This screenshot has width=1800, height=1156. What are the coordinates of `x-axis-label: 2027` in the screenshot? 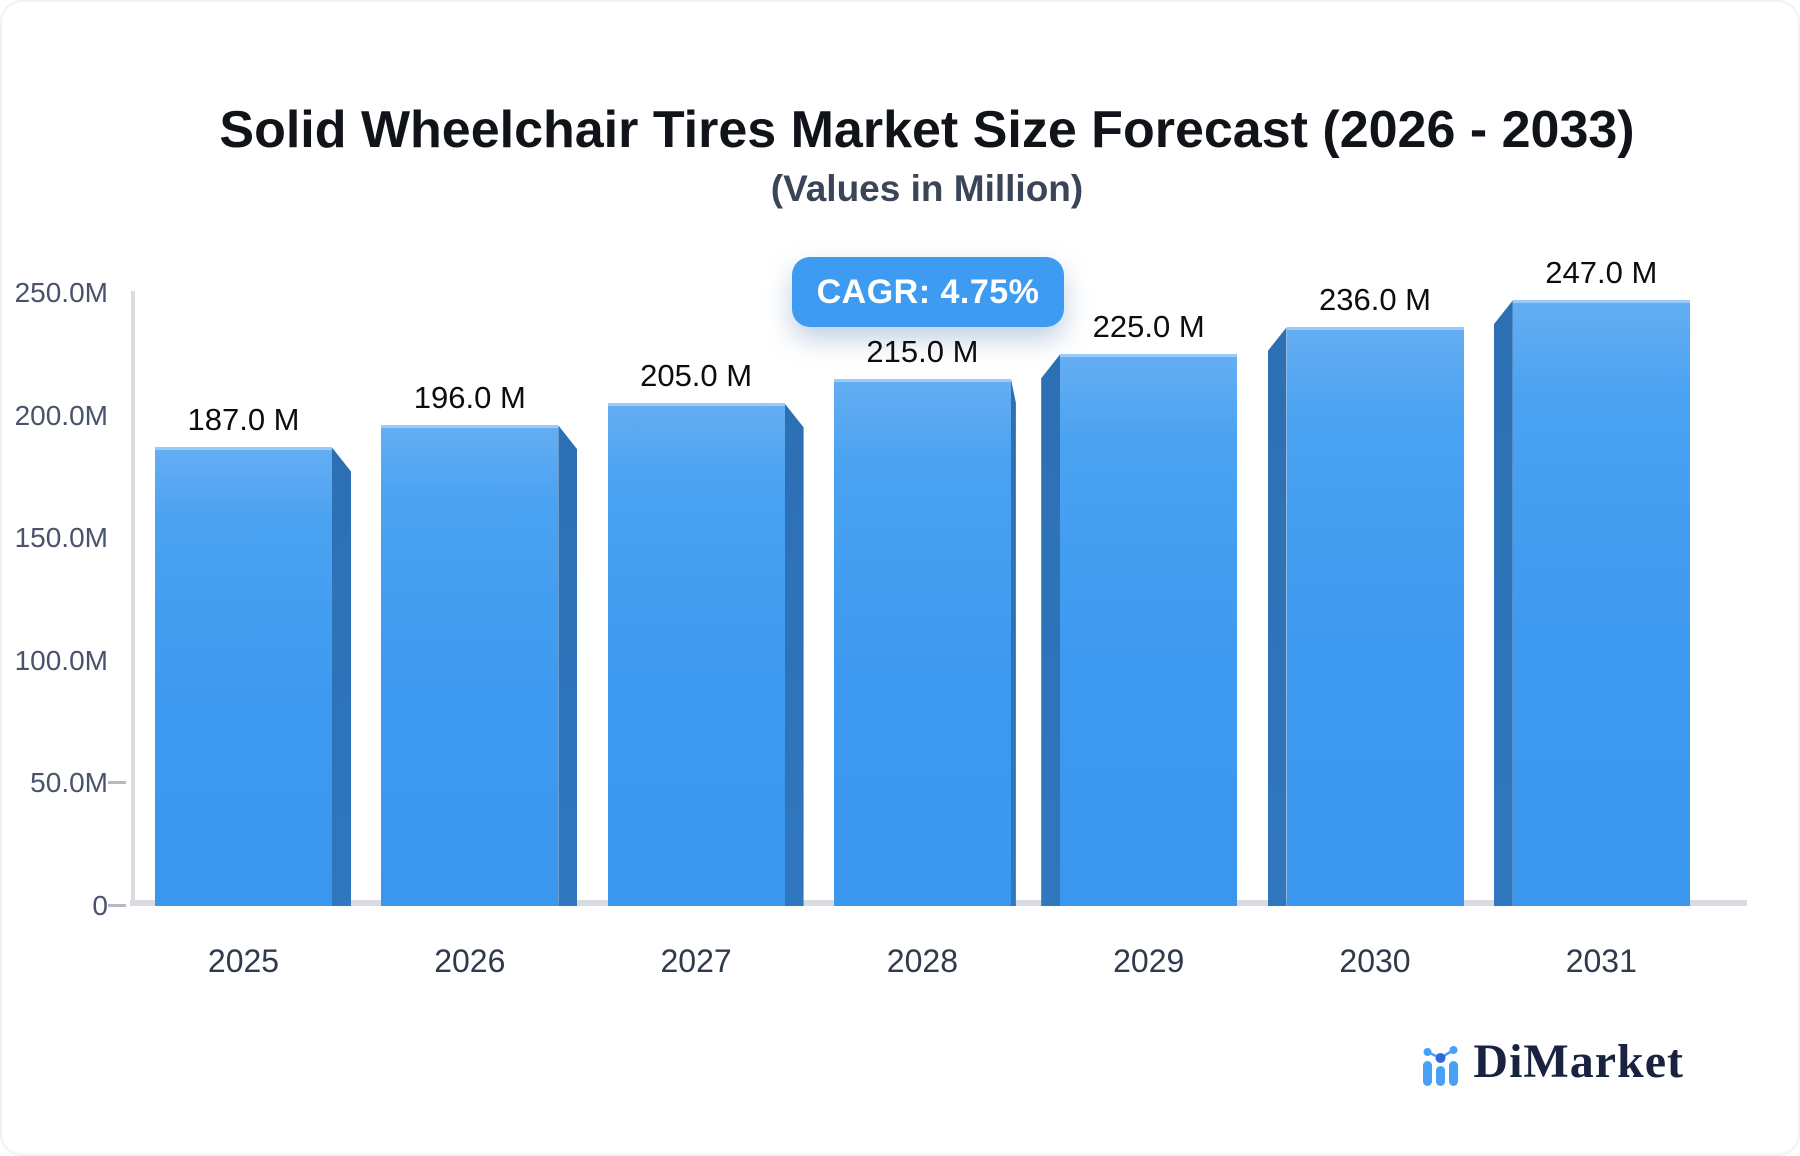 It's located at (696, 961).